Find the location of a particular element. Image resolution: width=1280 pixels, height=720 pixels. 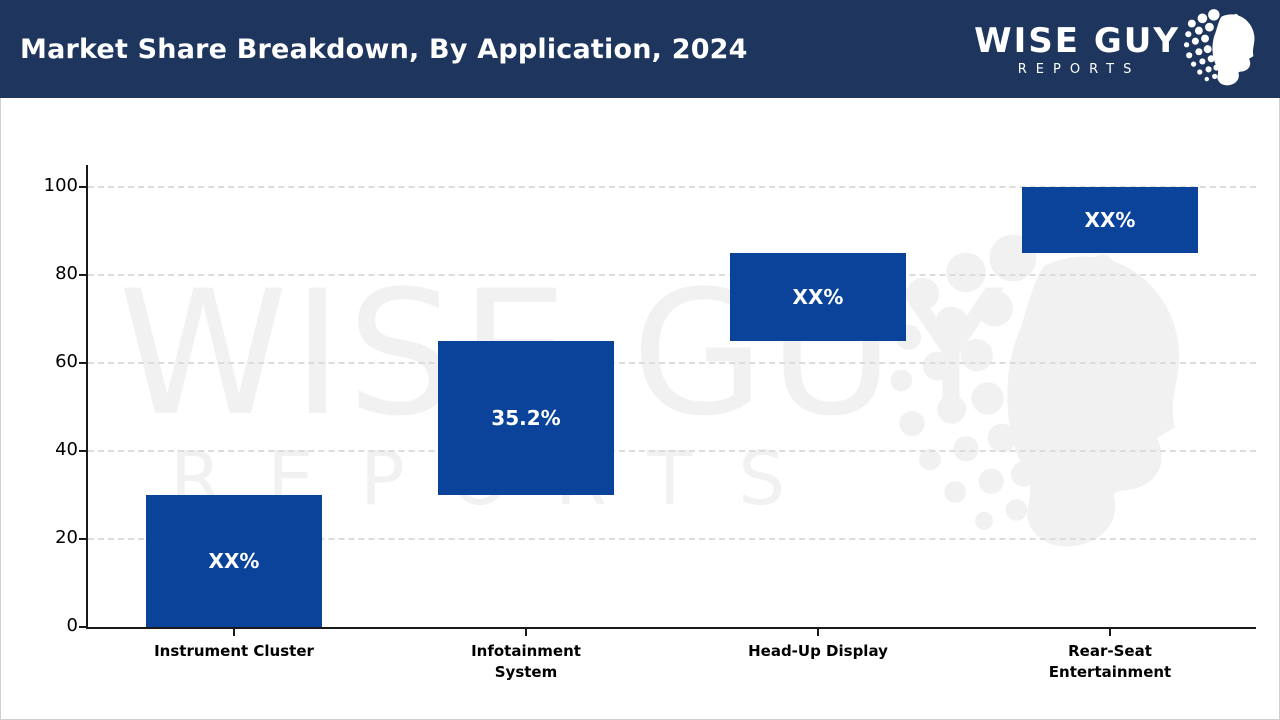

logo-subtitle: REPORTS is located at coordinates (1079, 69).